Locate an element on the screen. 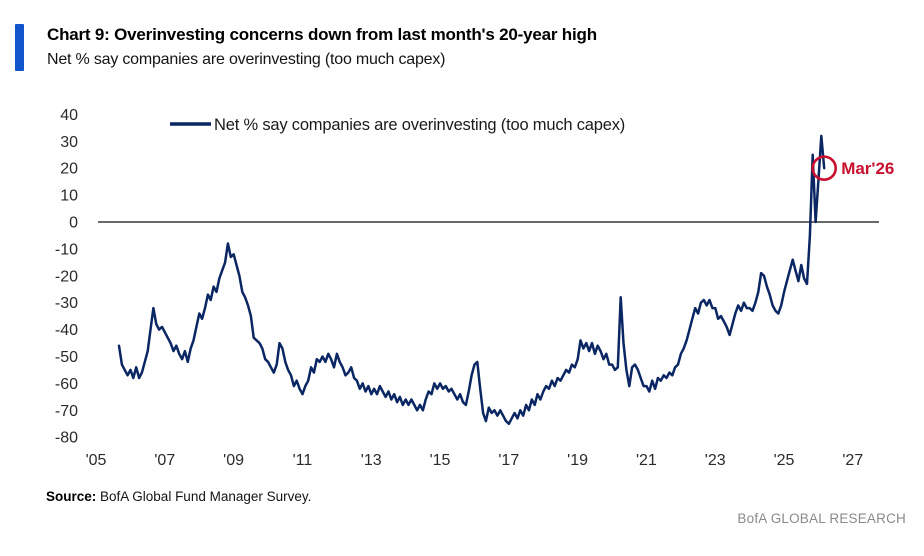  y-tick-label: -20 is located at coordinates (66, 276).